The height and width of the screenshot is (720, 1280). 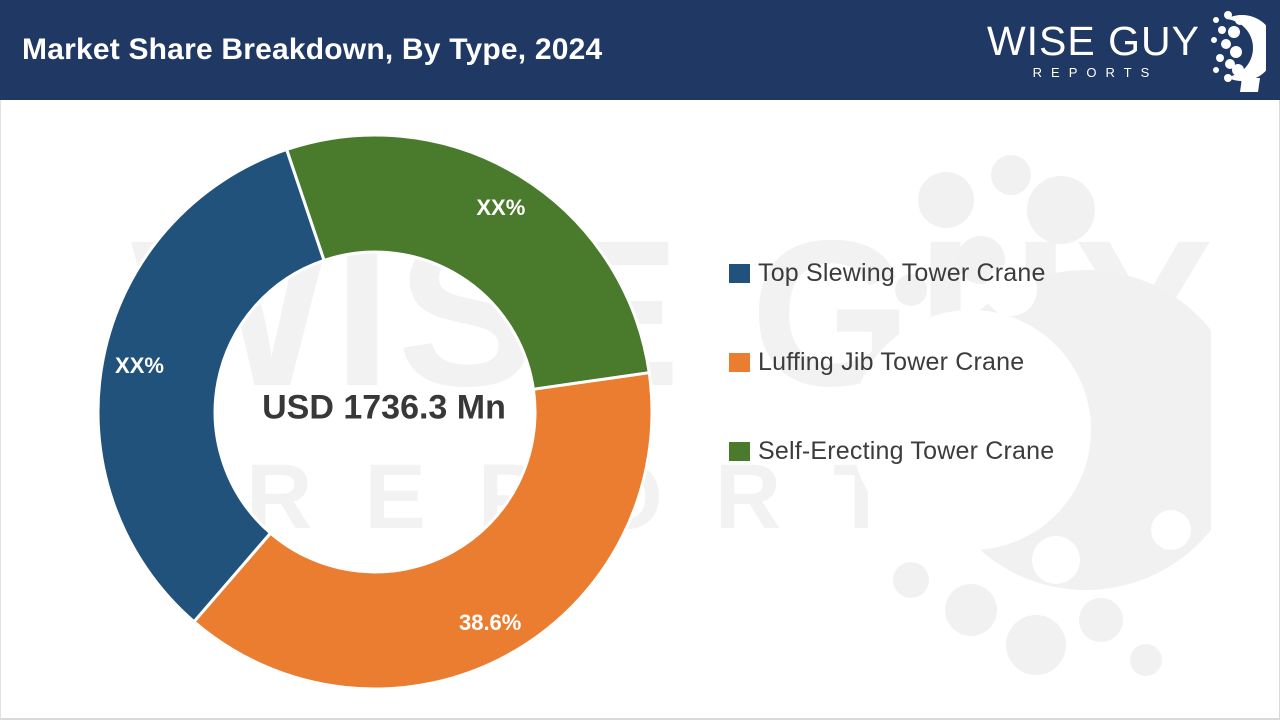 I want to click on legend-item-self-erecting: Self-Erecting Tower Crane, so click(x=891, y=451).